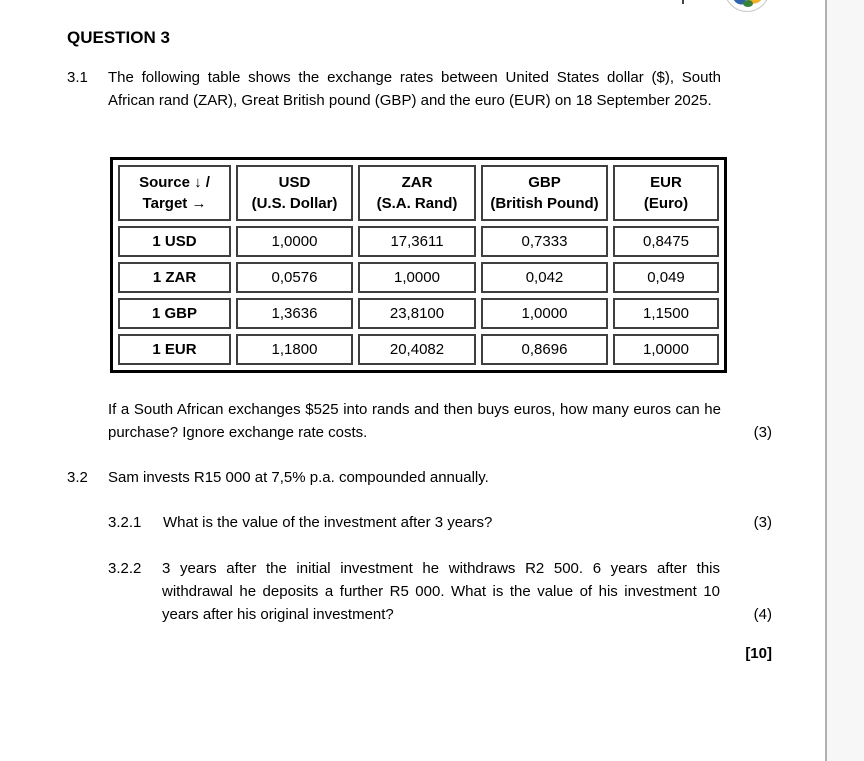  I want to click on rate-eur-zar: 20,4082, so click(417, 349).